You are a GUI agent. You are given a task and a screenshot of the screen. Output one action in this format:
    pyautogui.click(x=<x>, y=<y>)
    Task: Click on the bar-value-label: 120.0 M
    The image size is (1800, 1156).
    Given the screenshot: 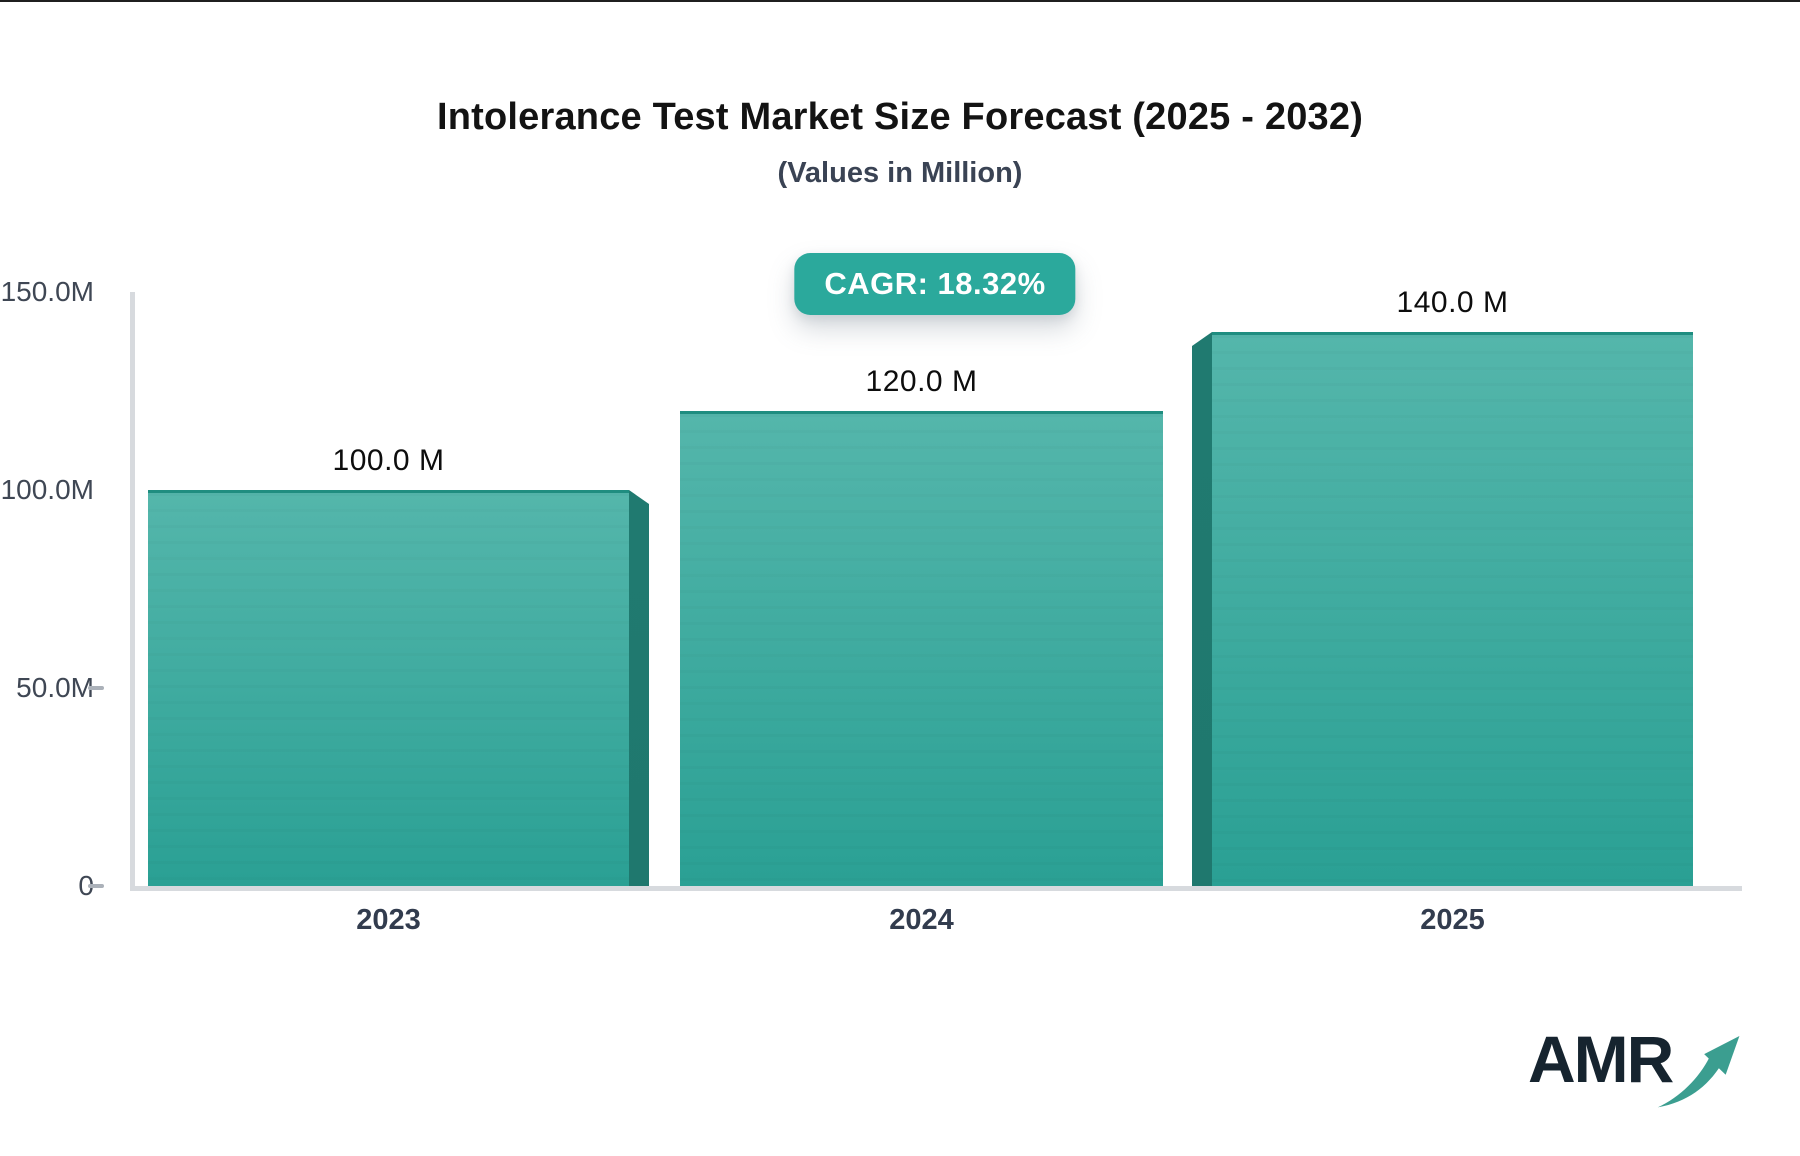 What is the action you would take?
    pyautogui.click(x=921, y=381)
    